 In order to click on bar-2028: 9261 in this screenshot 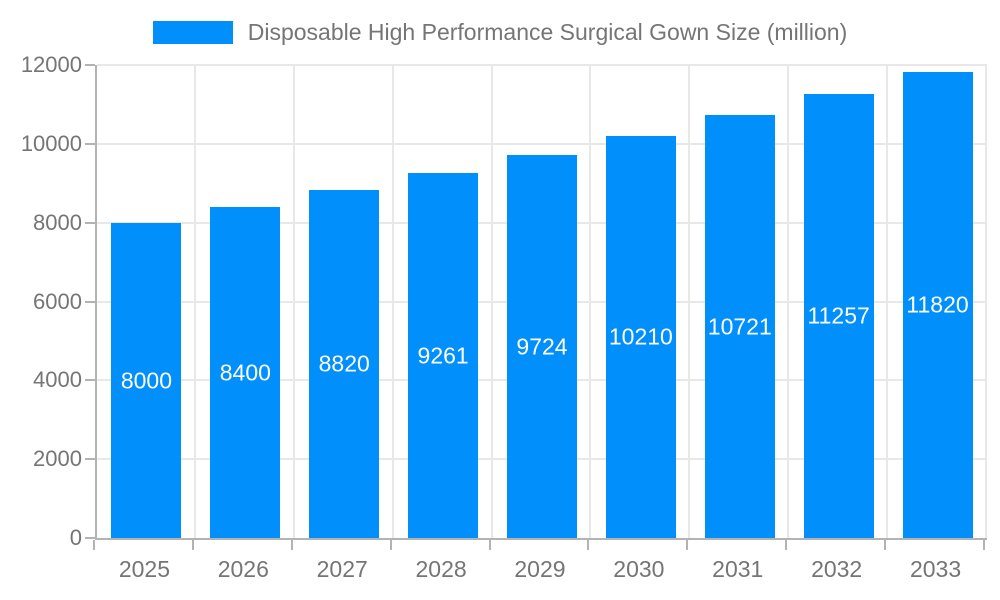, I will do `click(443, 355)`.